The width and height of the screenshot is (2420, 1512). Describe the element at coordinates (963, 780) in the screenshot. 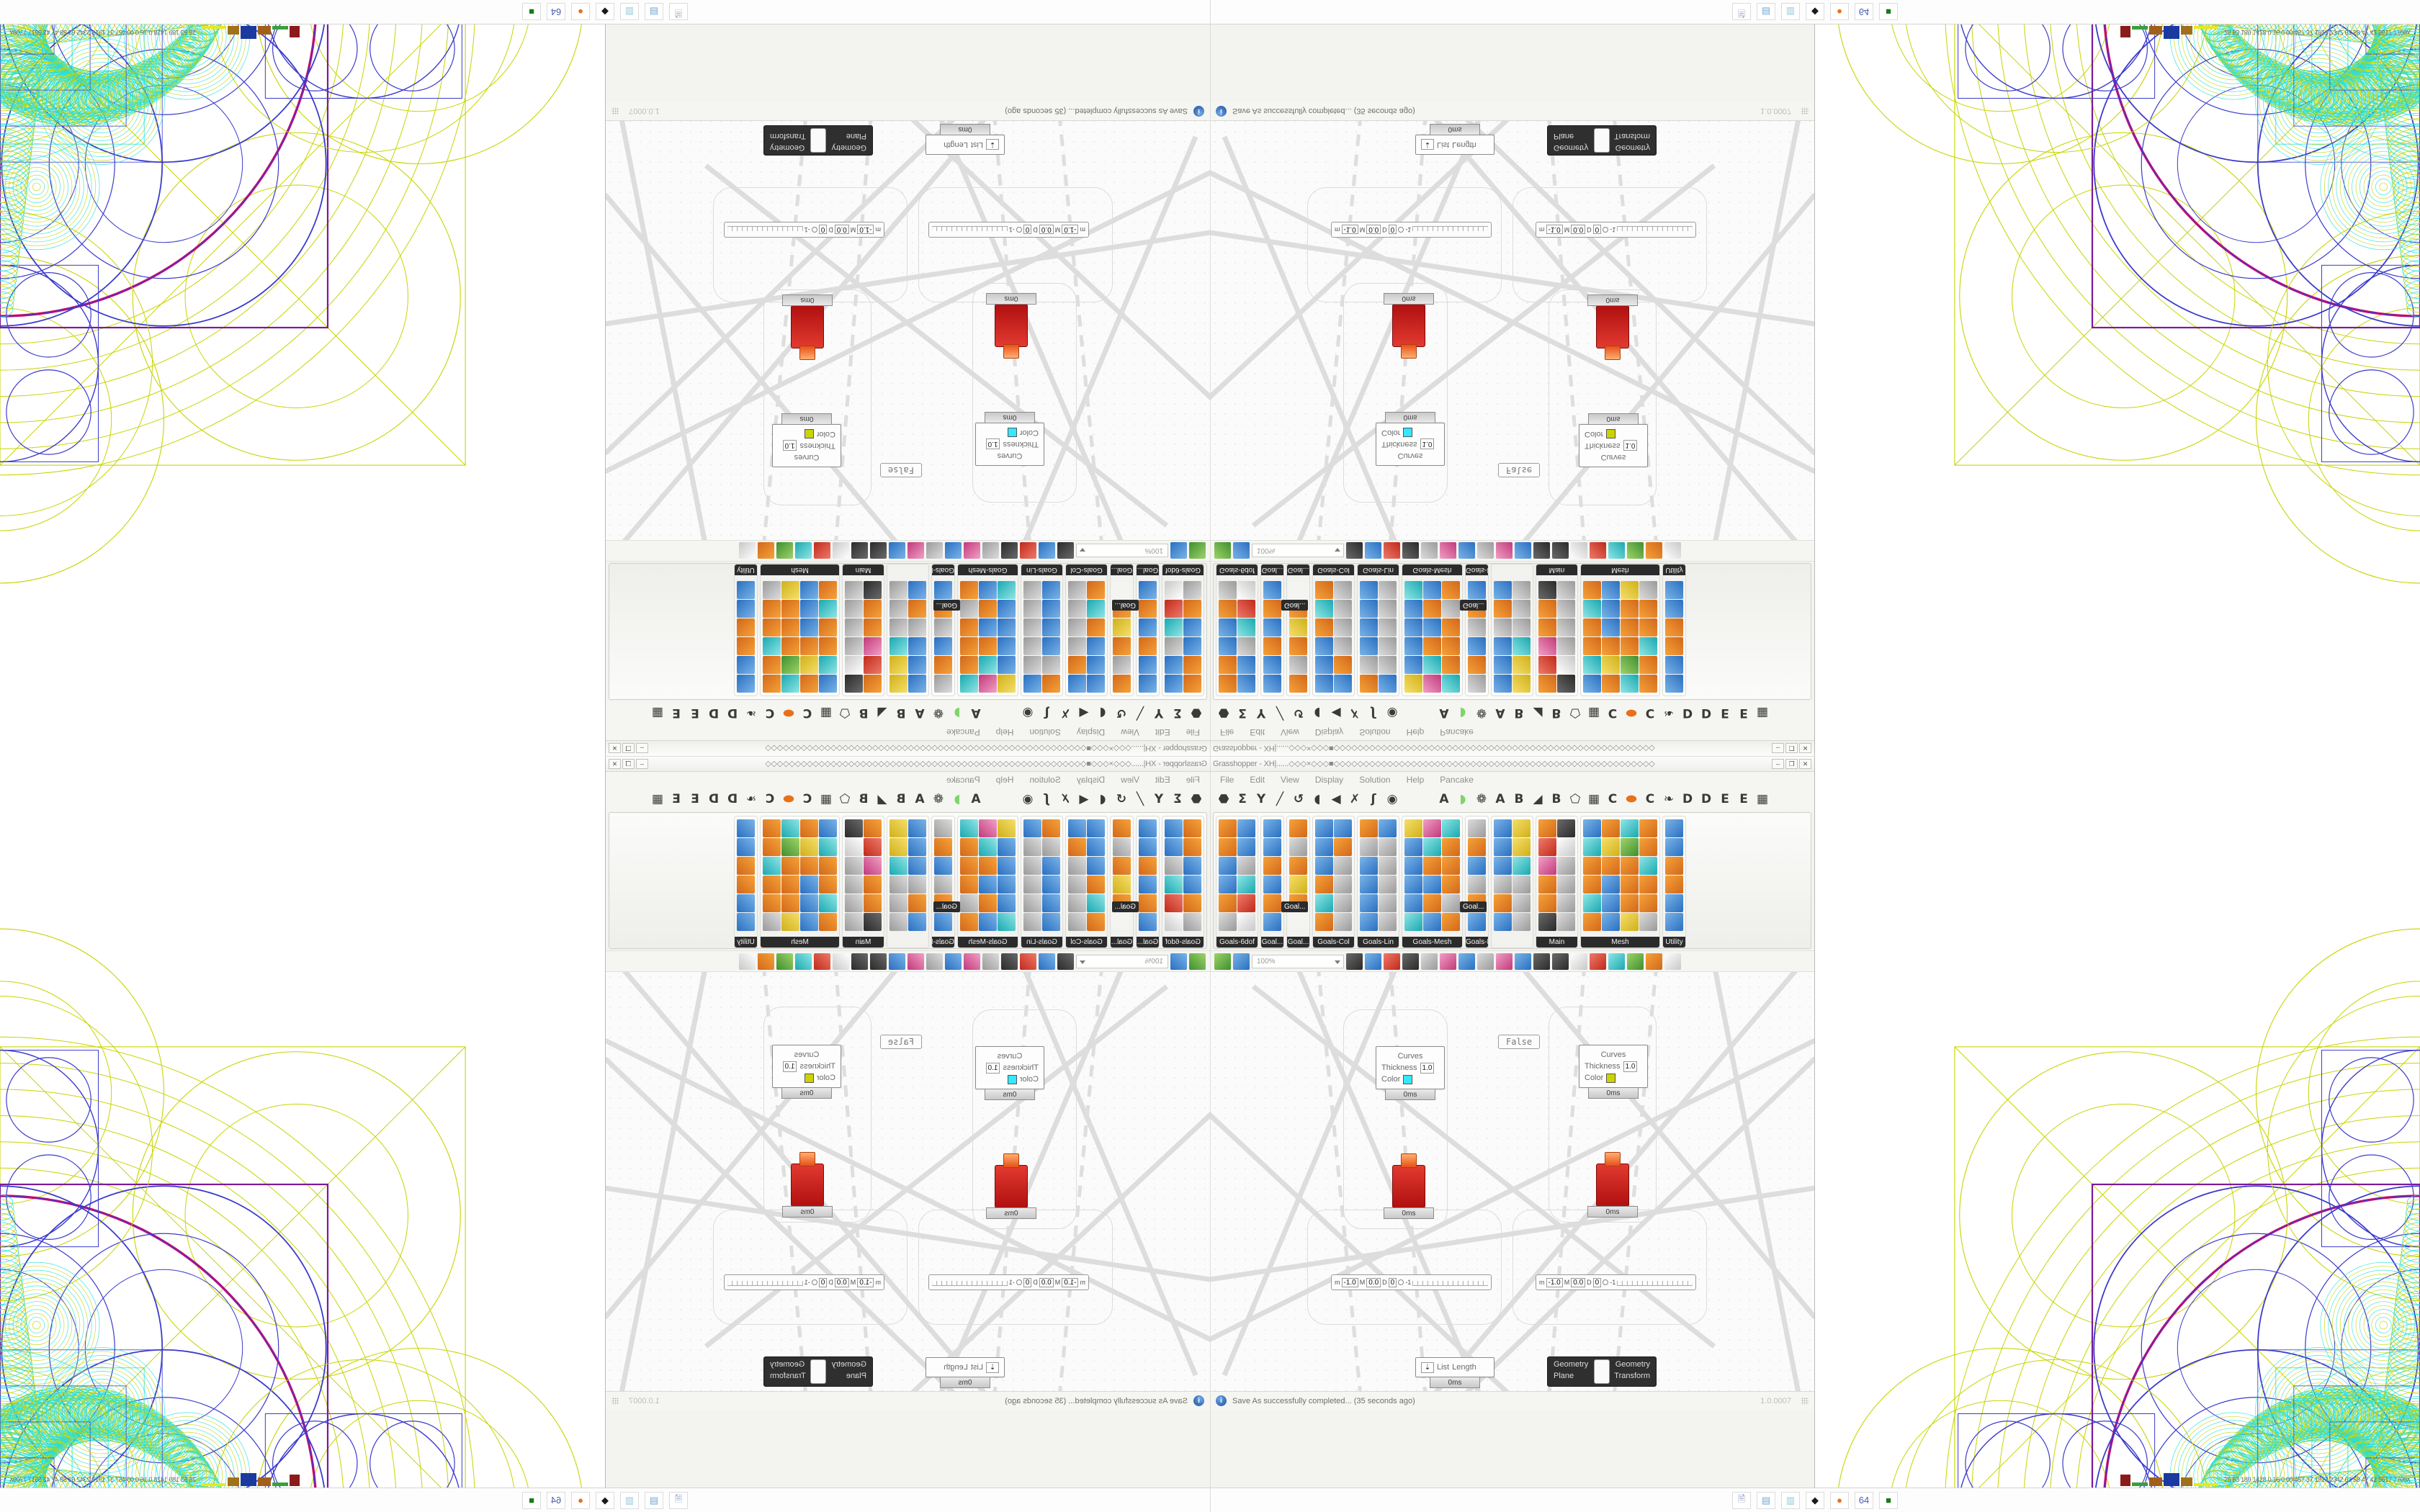

I see `menu-item-pancake: Pancake` at that location.